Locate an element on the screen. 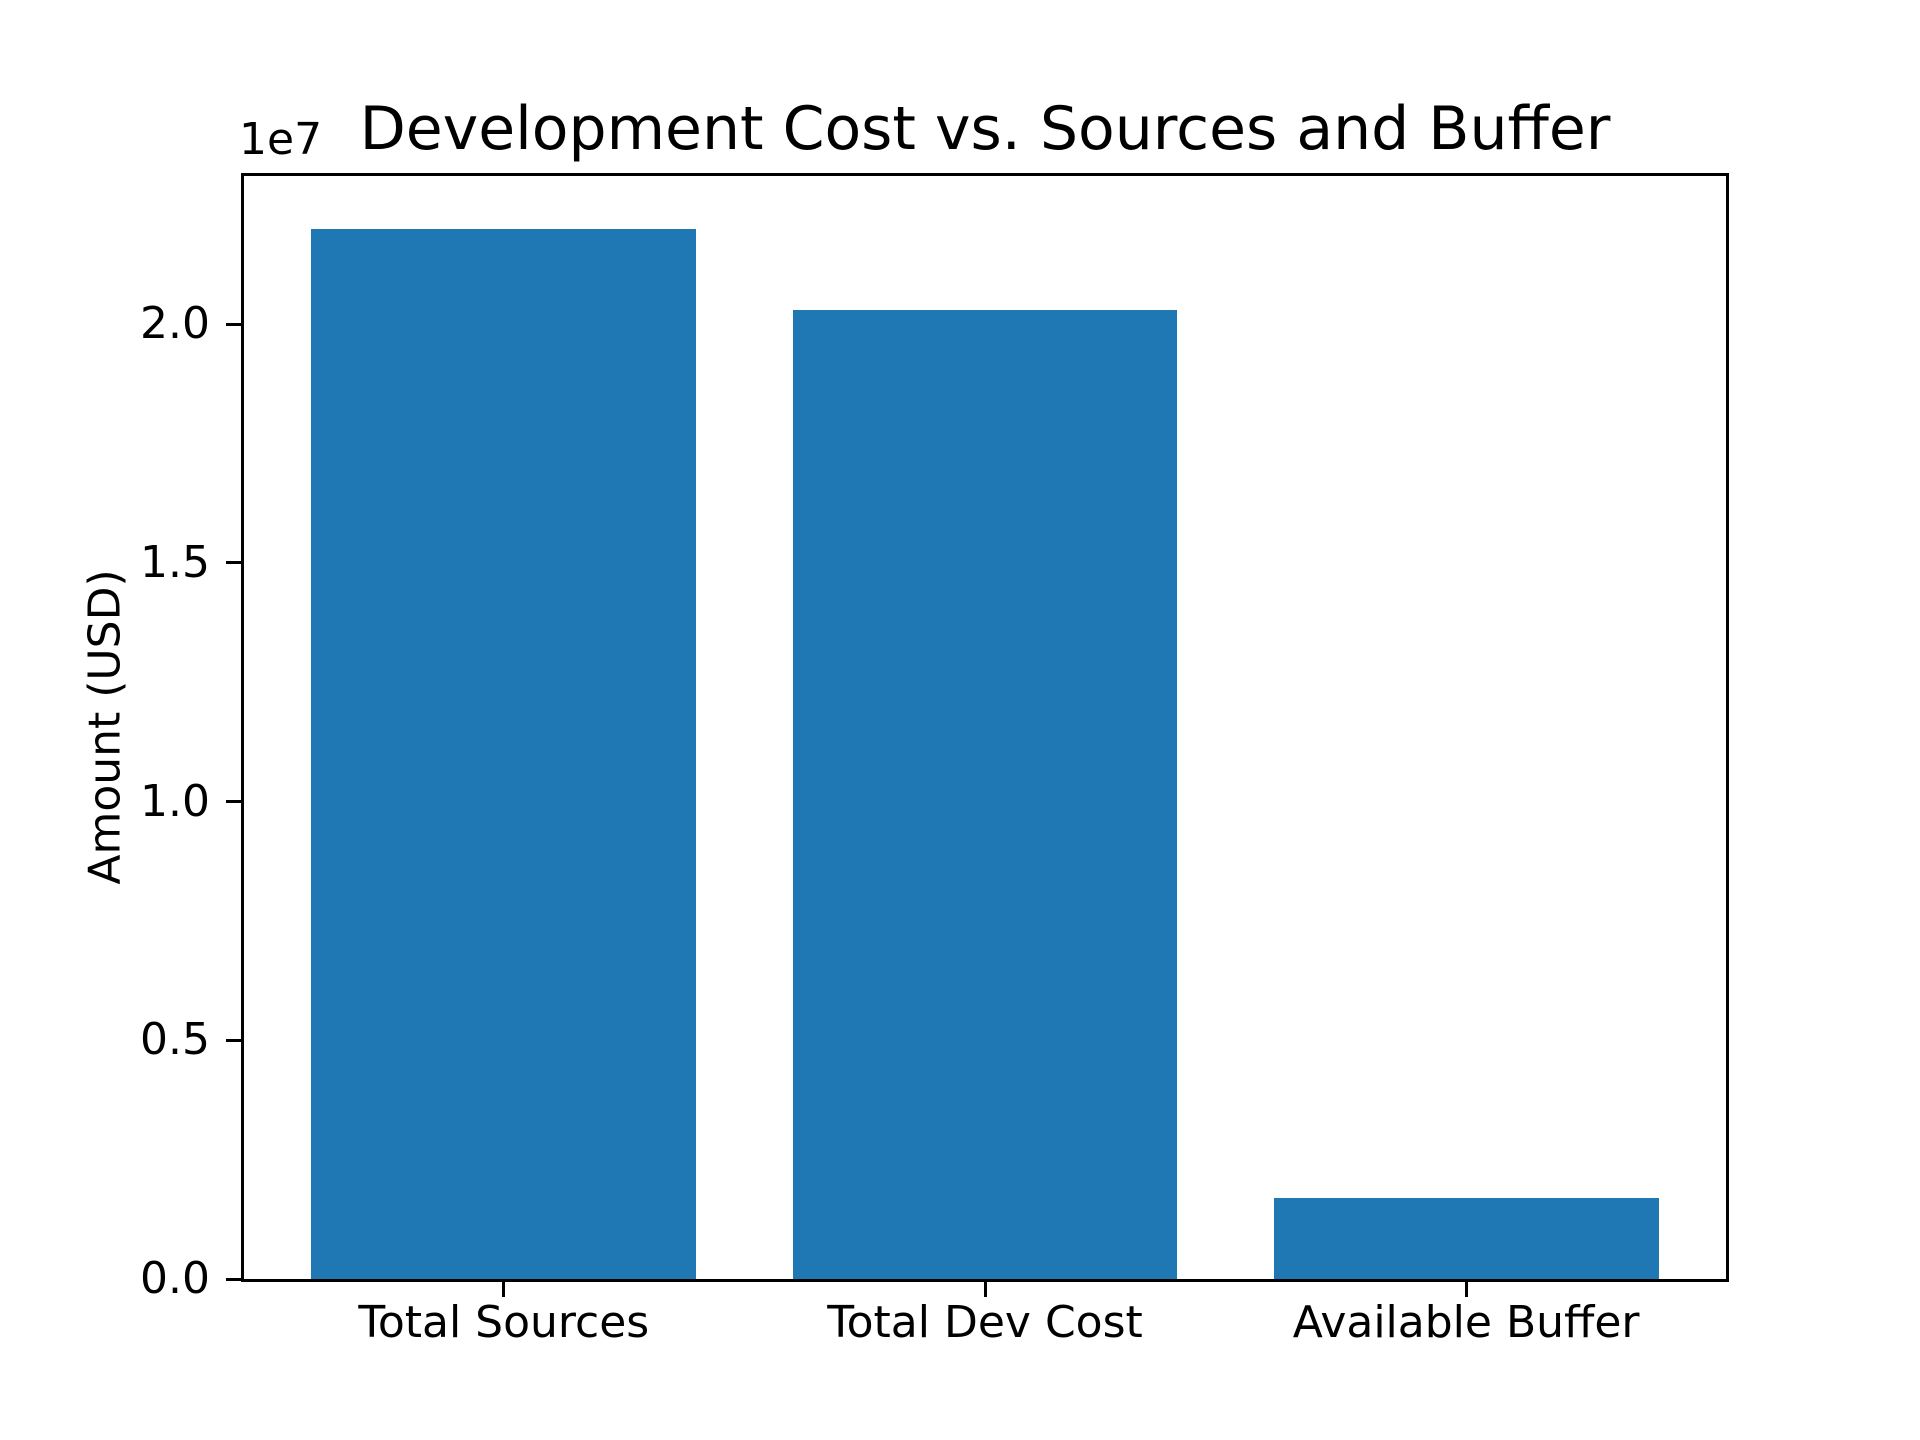 The height and width of the screenshot is (1440, 1920). y-axis-label: Amount (USD) is located at coordinates (105, 727).